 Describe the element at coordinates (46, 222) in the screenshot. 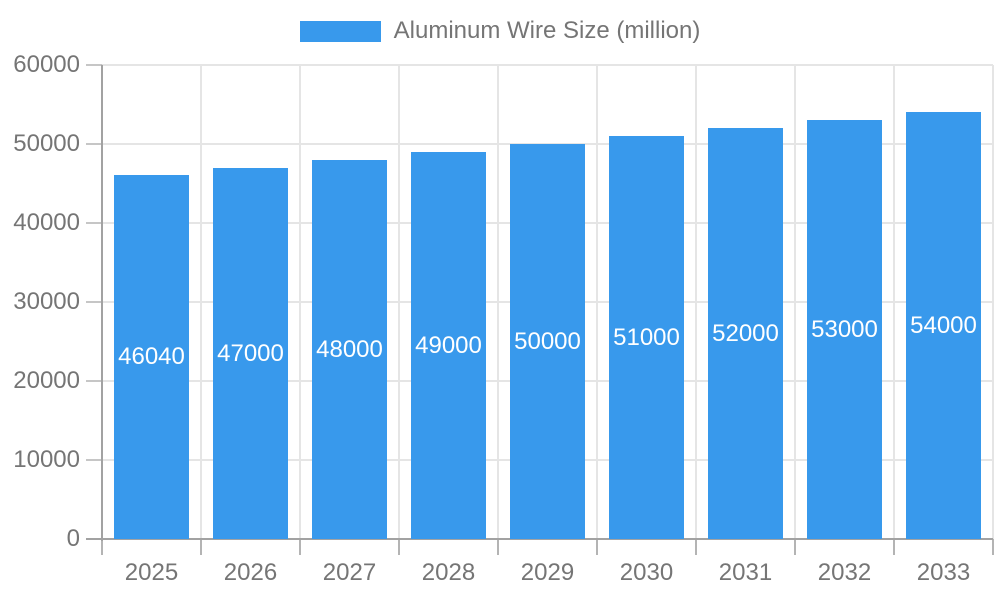

I see `y-axis-label: 40000` at that location.